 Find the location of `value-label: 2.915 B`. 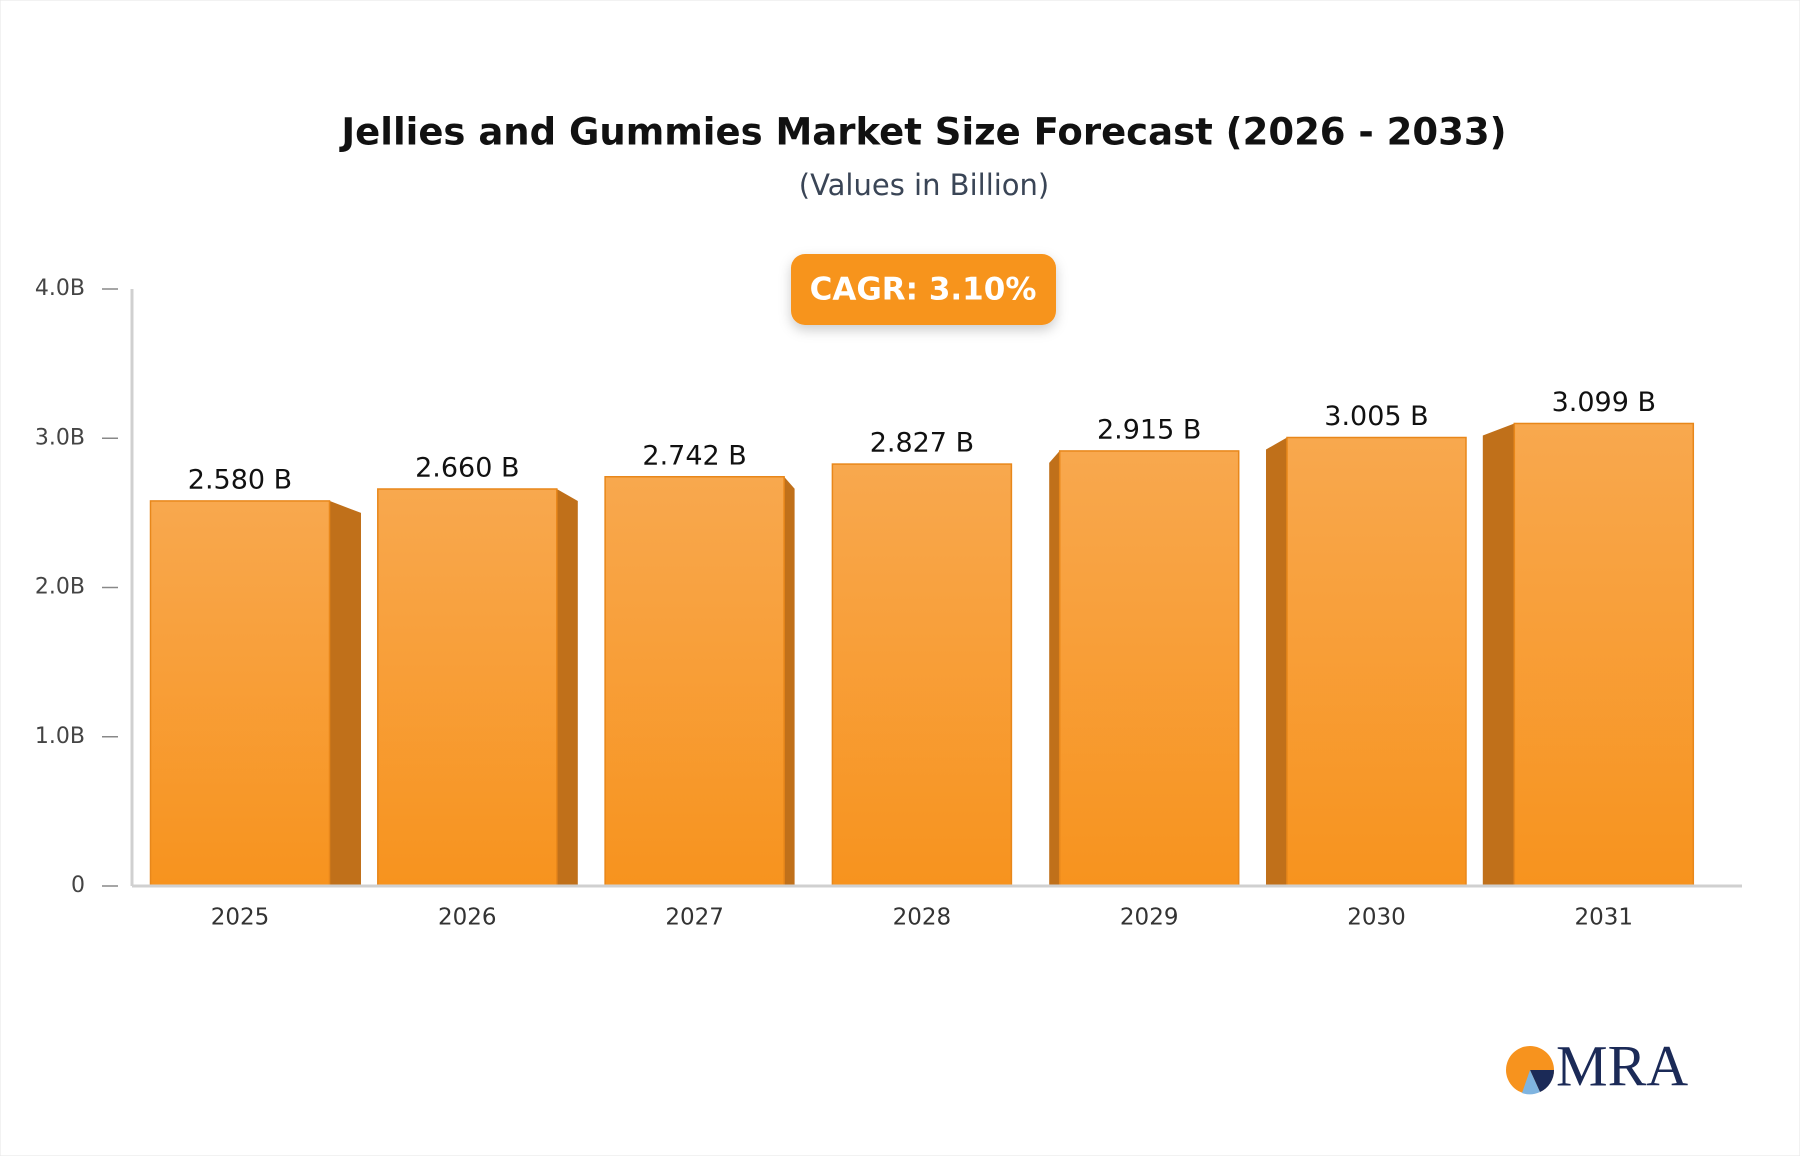

value-label: 2.915 B is located at coordinates (1149, 429).